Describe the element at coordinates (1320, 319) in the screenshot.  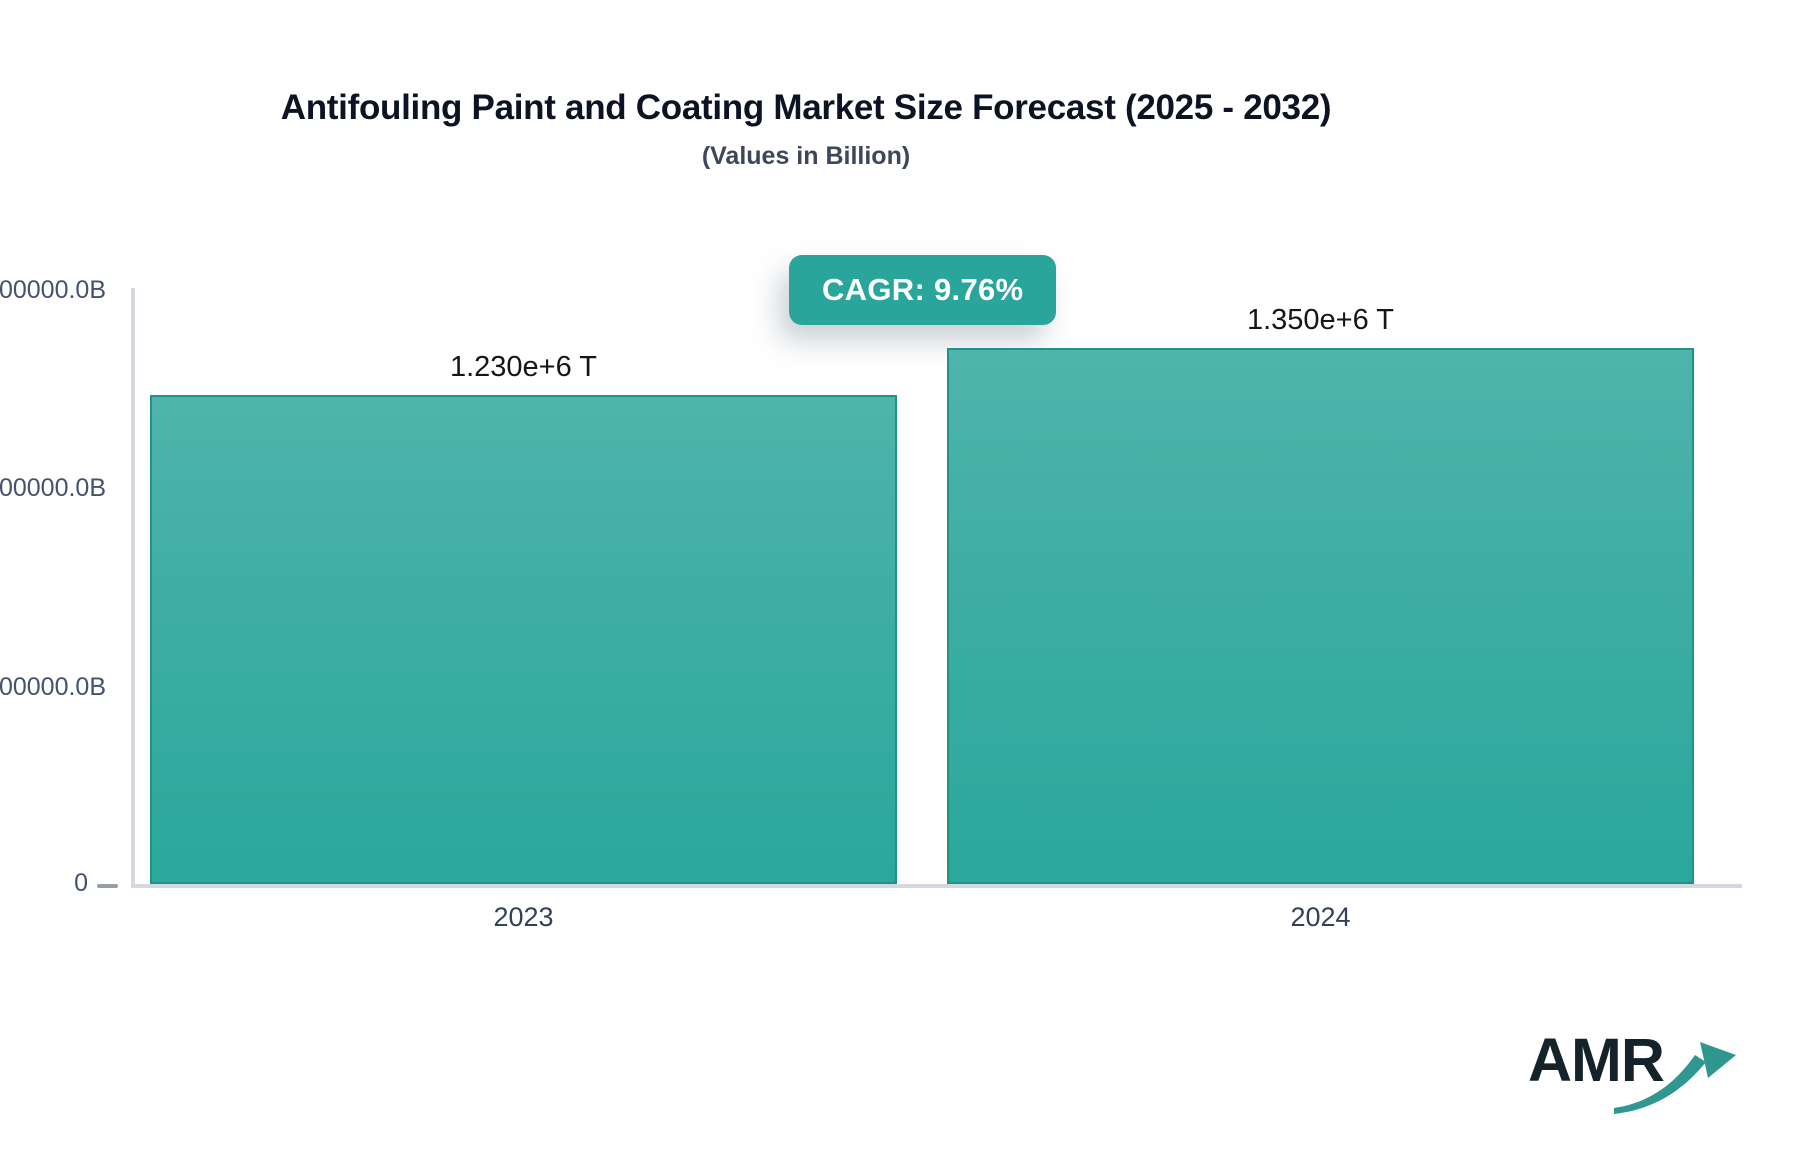
I see `bar-value-label: 1.350e+6 T` at that location.